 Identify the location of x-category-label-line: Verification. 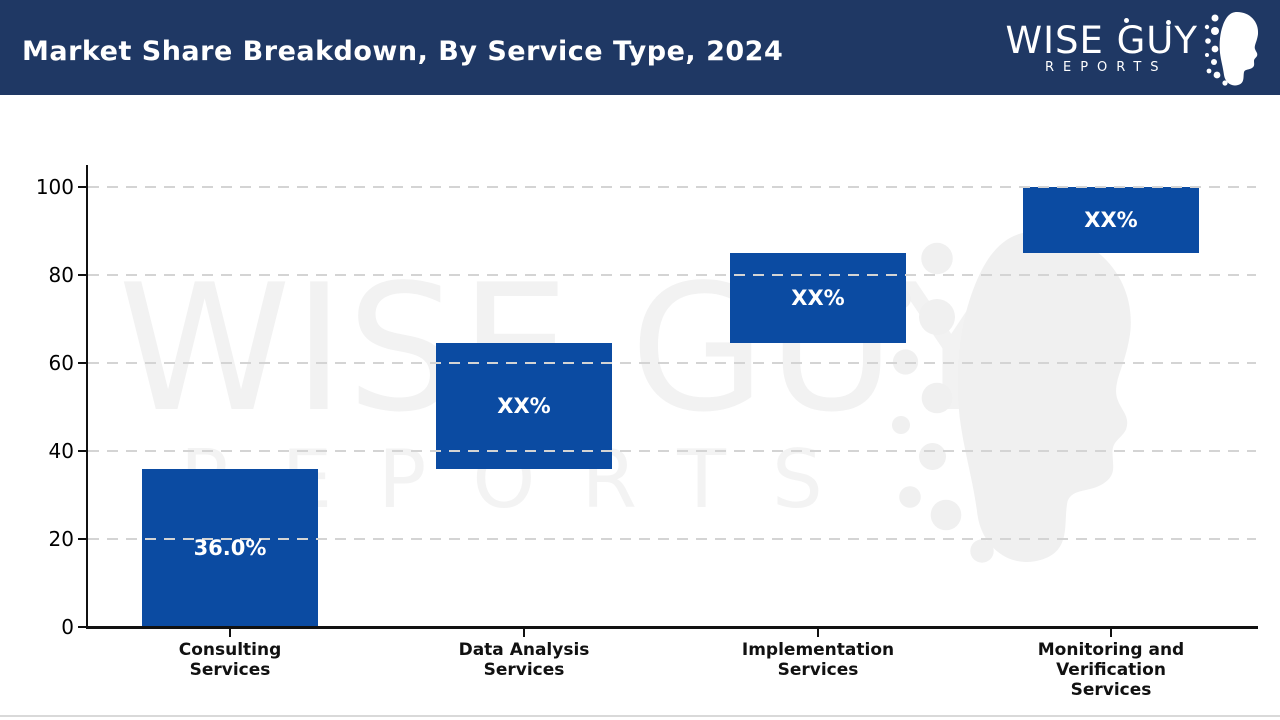
(1111, 670).